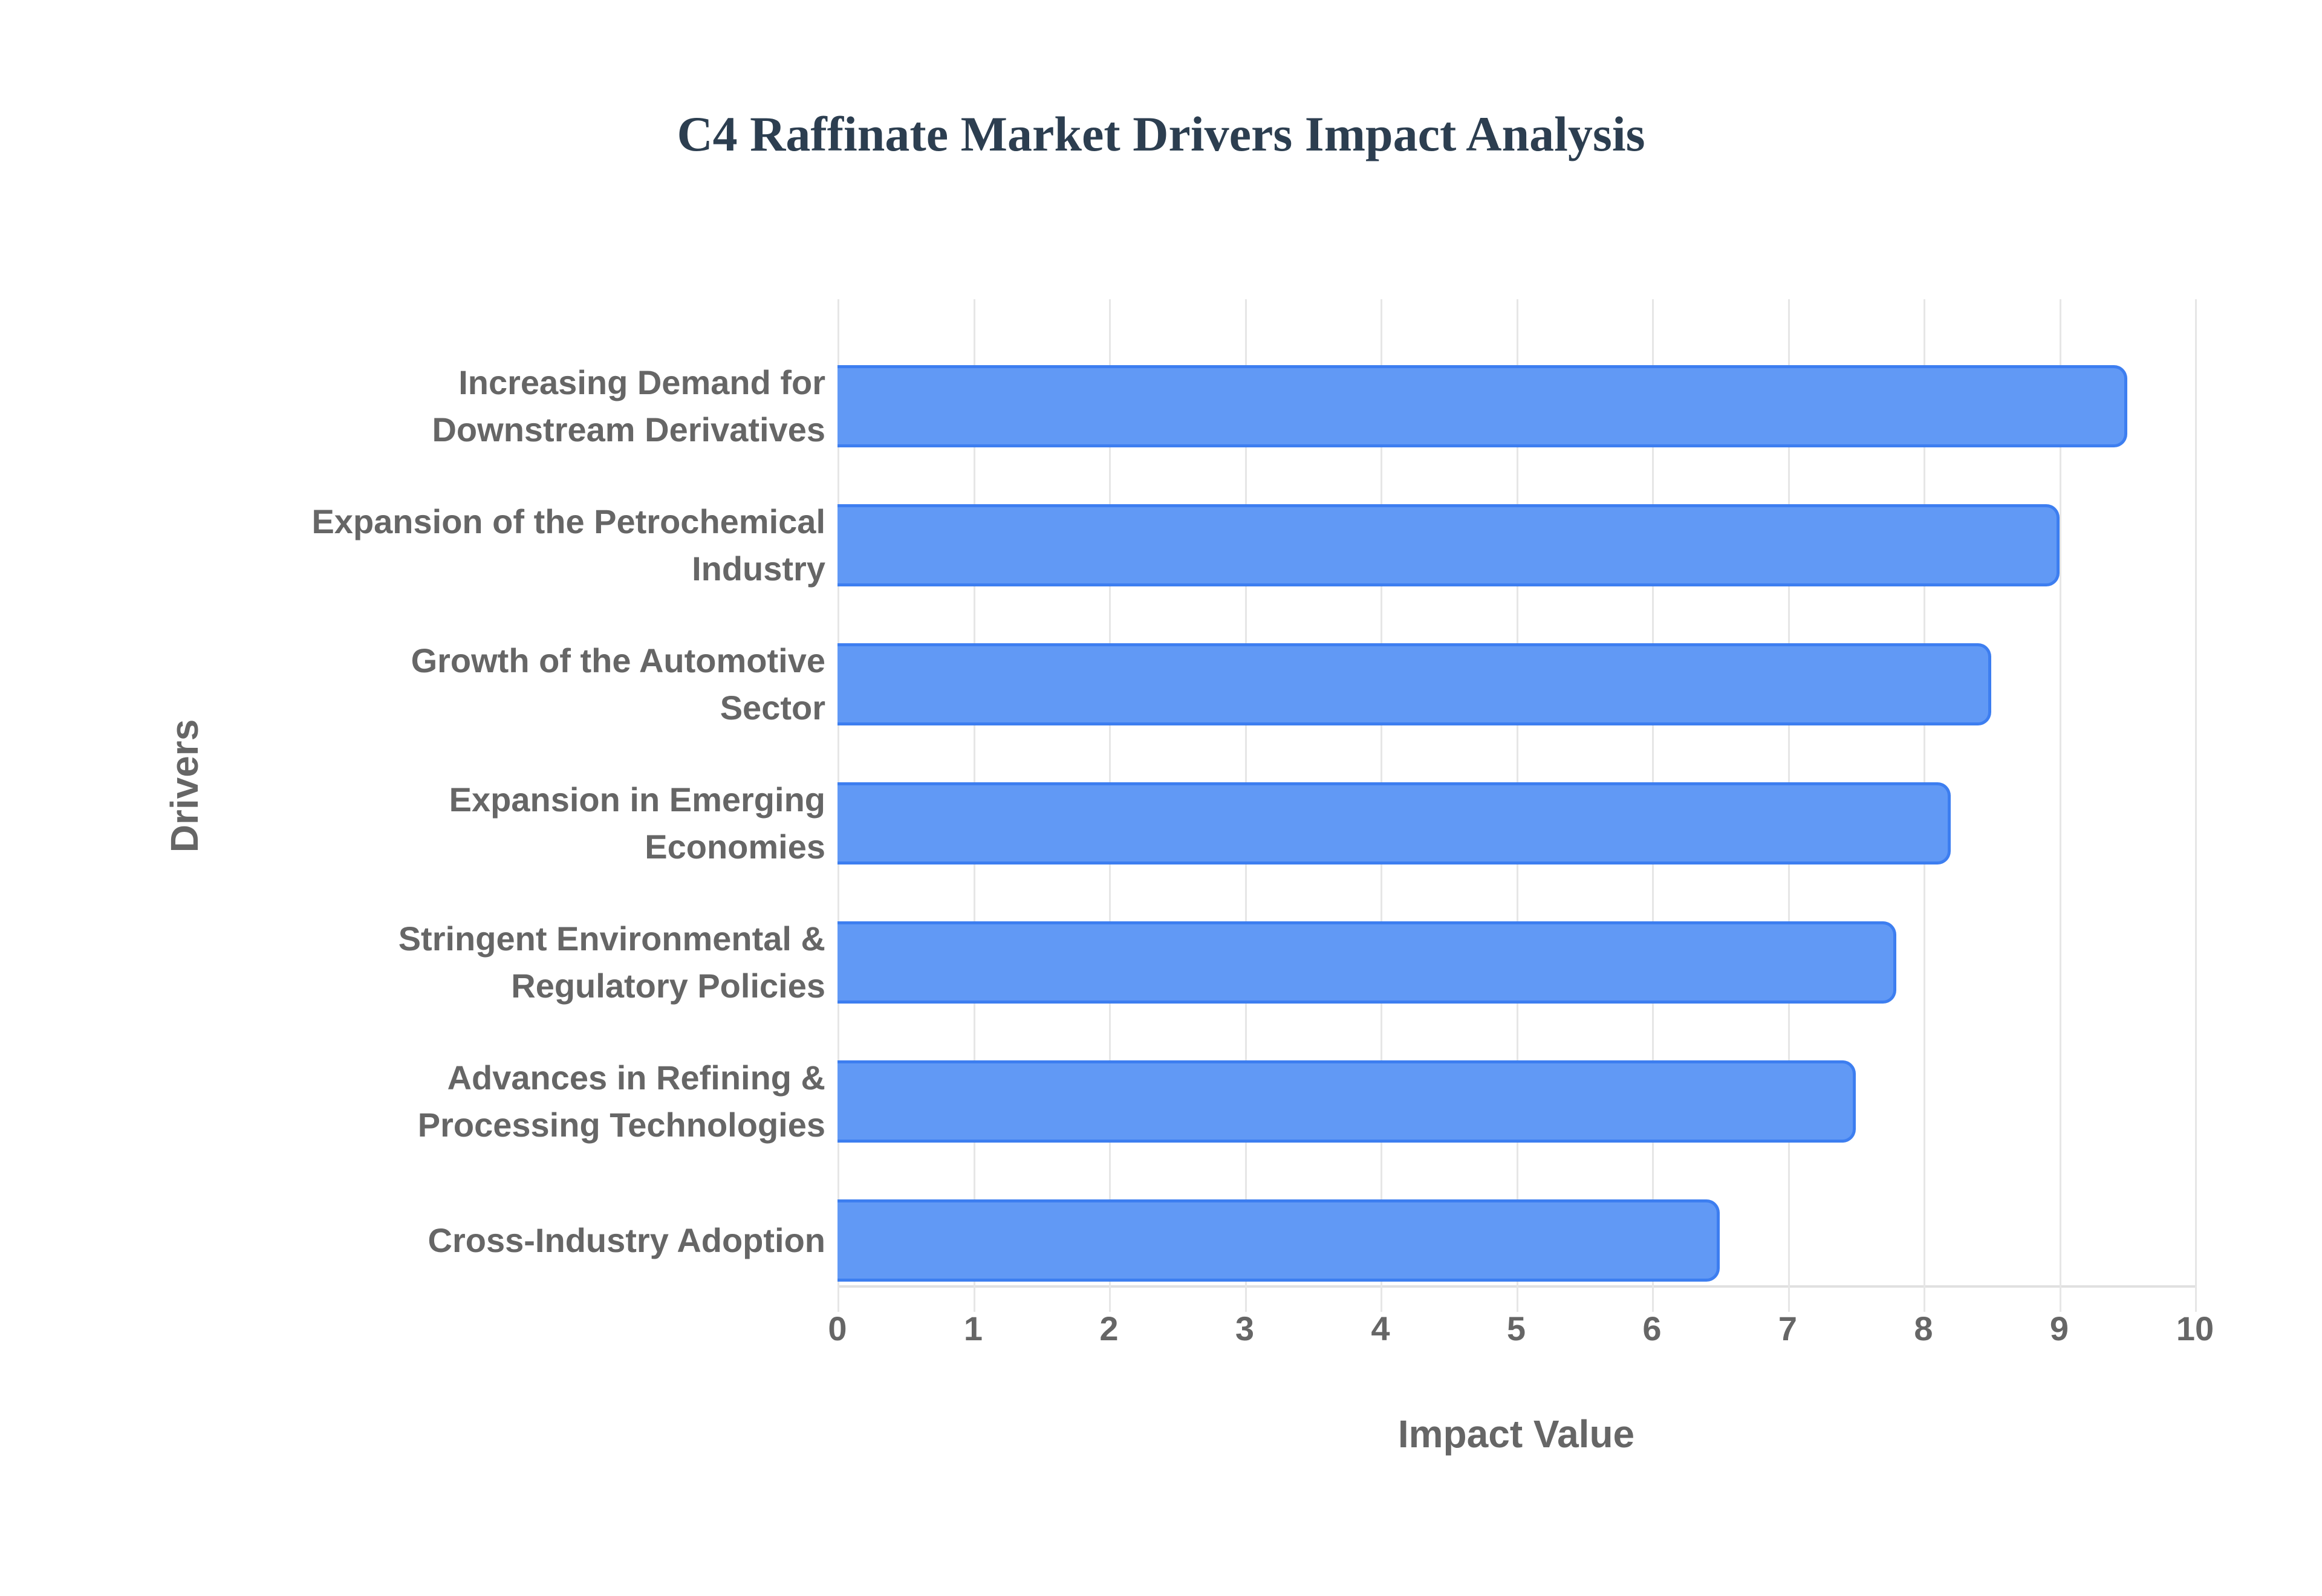 This screenshot has height=1596, width=2322. What do you see at coordinates (838, 1328) in the screenshot?
I see `x-tick-label: 0` at bounding box center [838, 1328].